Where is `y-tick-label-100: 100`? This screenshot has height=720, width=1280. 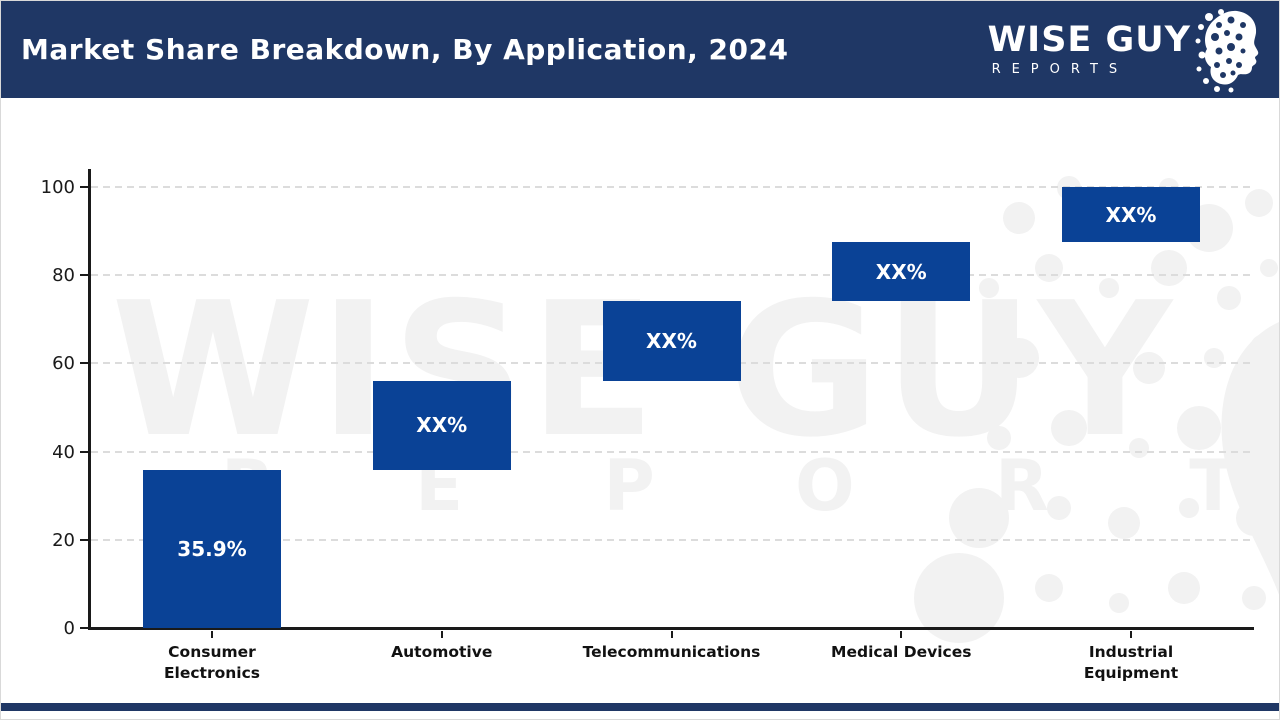
y-tick-label-100: 100 is located at coordinates (57, 187).